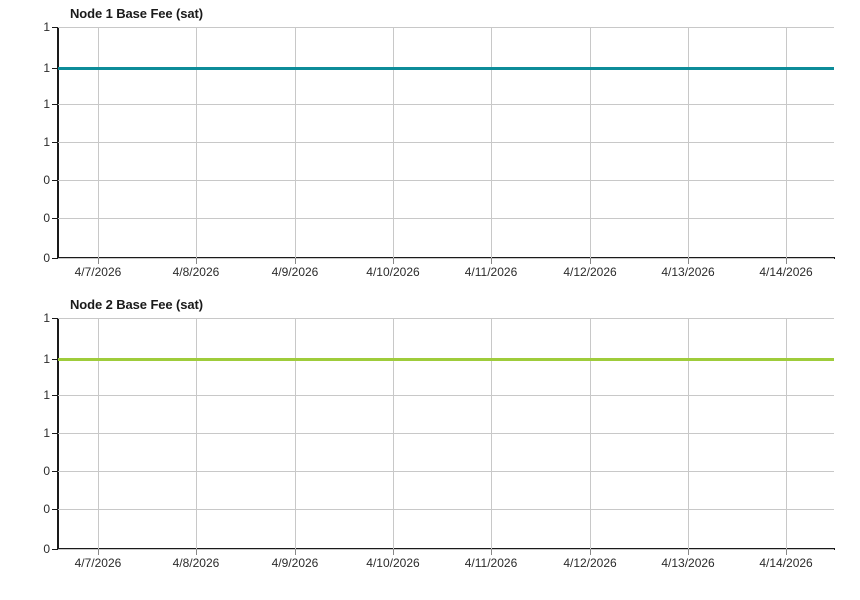  I want to click on x-axis-label-node-2: 4/12/2026, so click(590, 563).